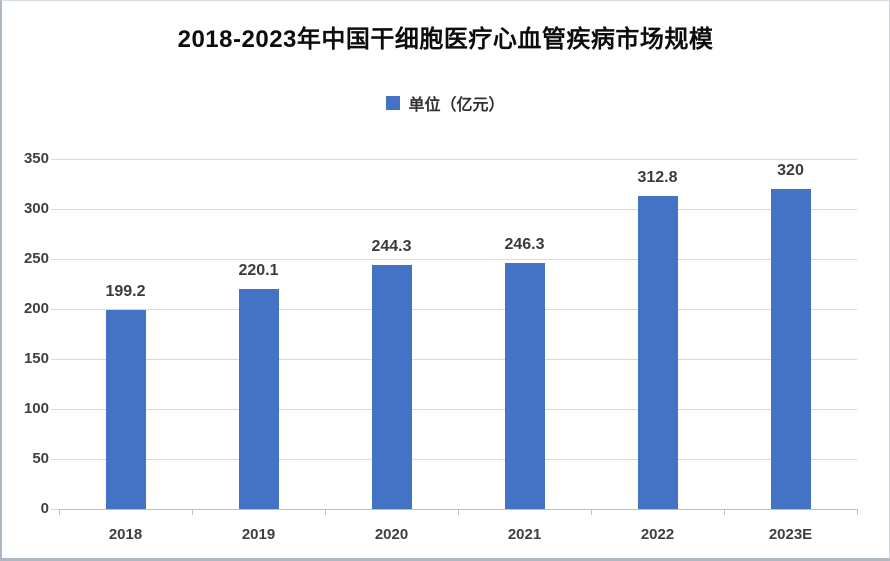  What do you see at coordinates (125, 534) in the screenshot?
I see `x-axis-tick-label: 2018` at bounding box center [125, 534].